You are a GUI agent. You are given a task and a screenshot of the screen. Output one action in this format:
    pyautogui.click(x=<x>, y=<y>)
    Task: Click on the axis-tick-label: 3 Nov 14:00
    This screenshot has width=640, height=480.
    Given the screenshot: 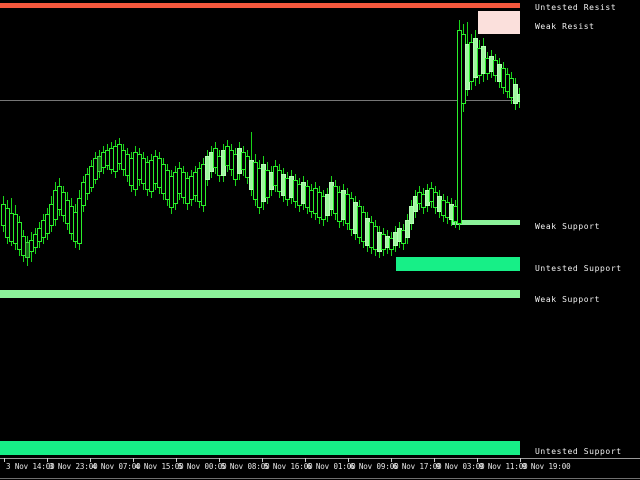 What is the action you would take?
    pyautogui.click(x=30, y=466)
    